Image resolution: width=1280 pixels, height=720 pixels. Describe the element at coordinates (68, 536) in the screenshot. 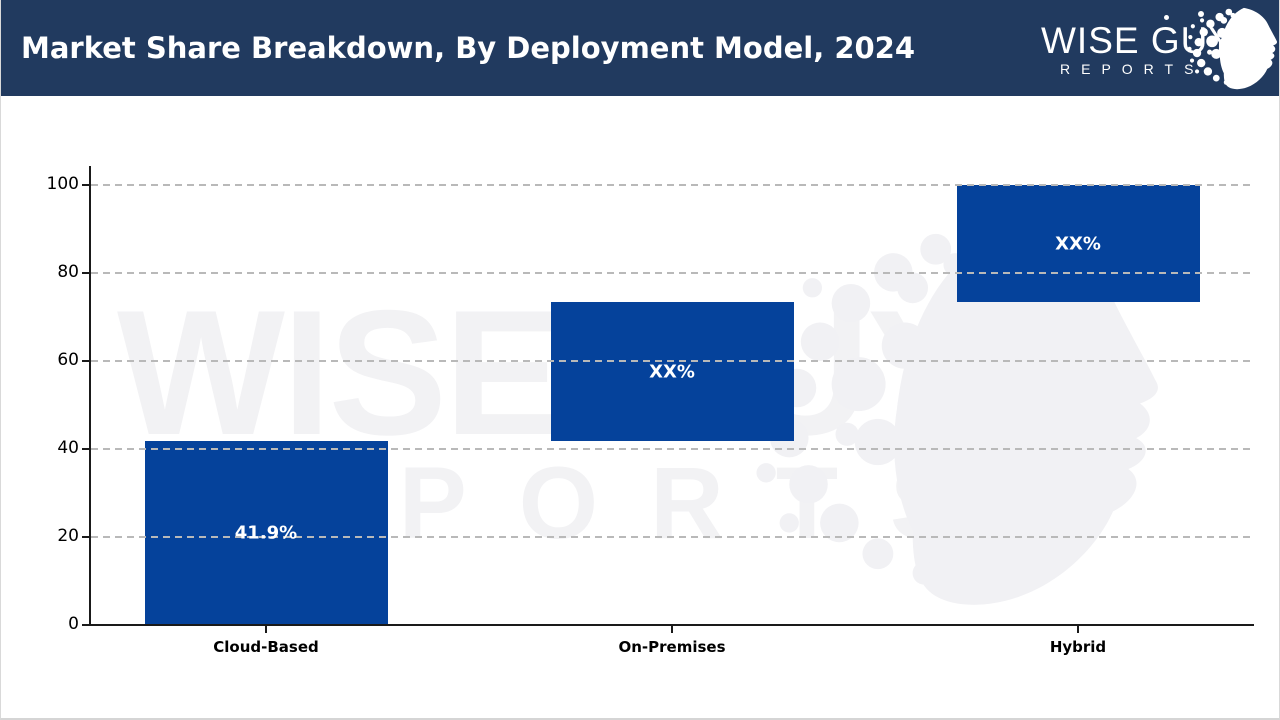

I see `y-label-20: 20` at that location.